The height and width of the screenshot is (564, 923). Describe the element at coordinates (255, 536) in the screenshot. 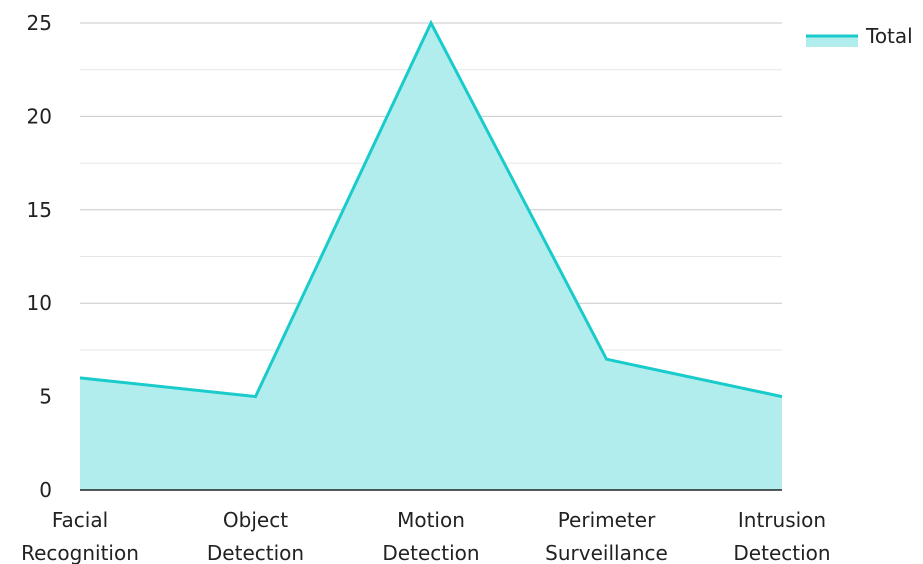

I see `x-category-label: Object Detection` at that location.